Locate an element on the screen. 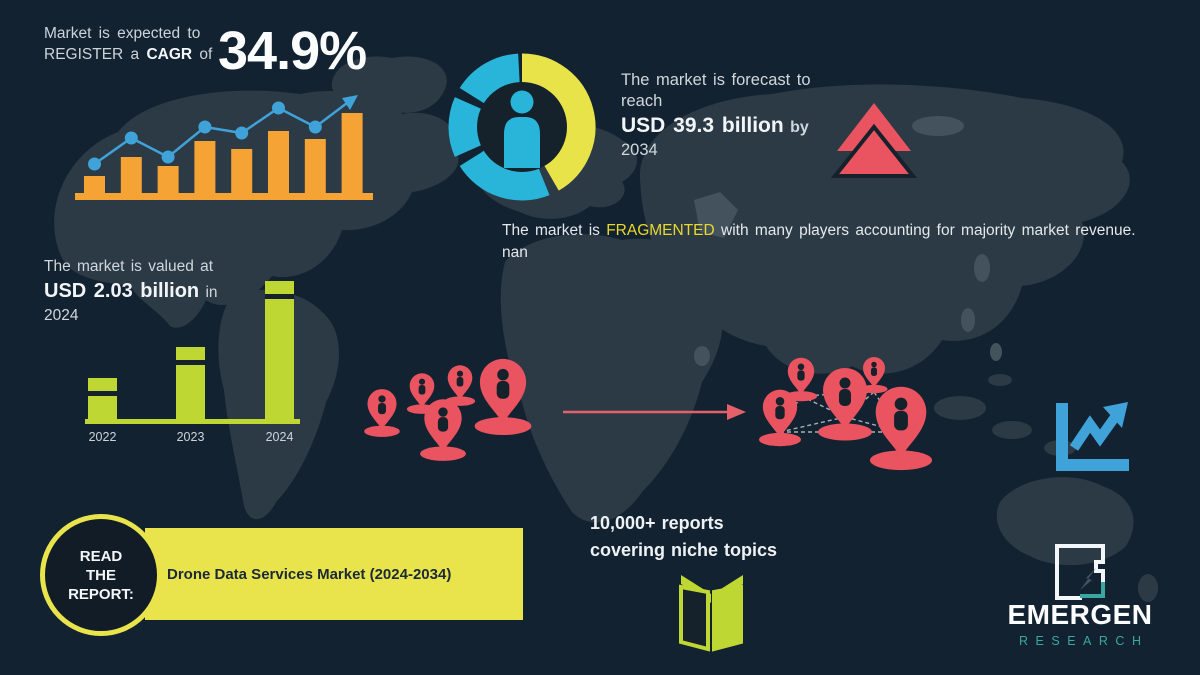  cagr-trend-chart is located at coordinates (224, 147).